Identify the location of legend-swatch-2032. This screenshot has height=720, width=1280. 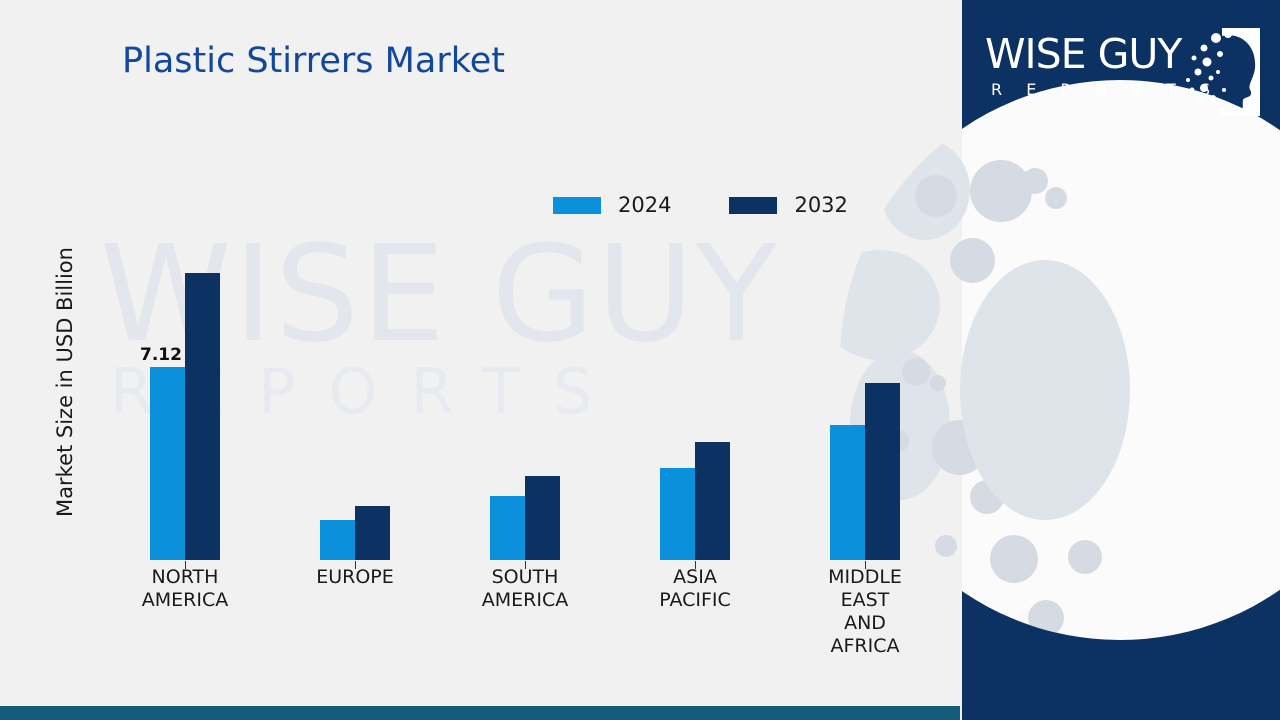
(753, 205).